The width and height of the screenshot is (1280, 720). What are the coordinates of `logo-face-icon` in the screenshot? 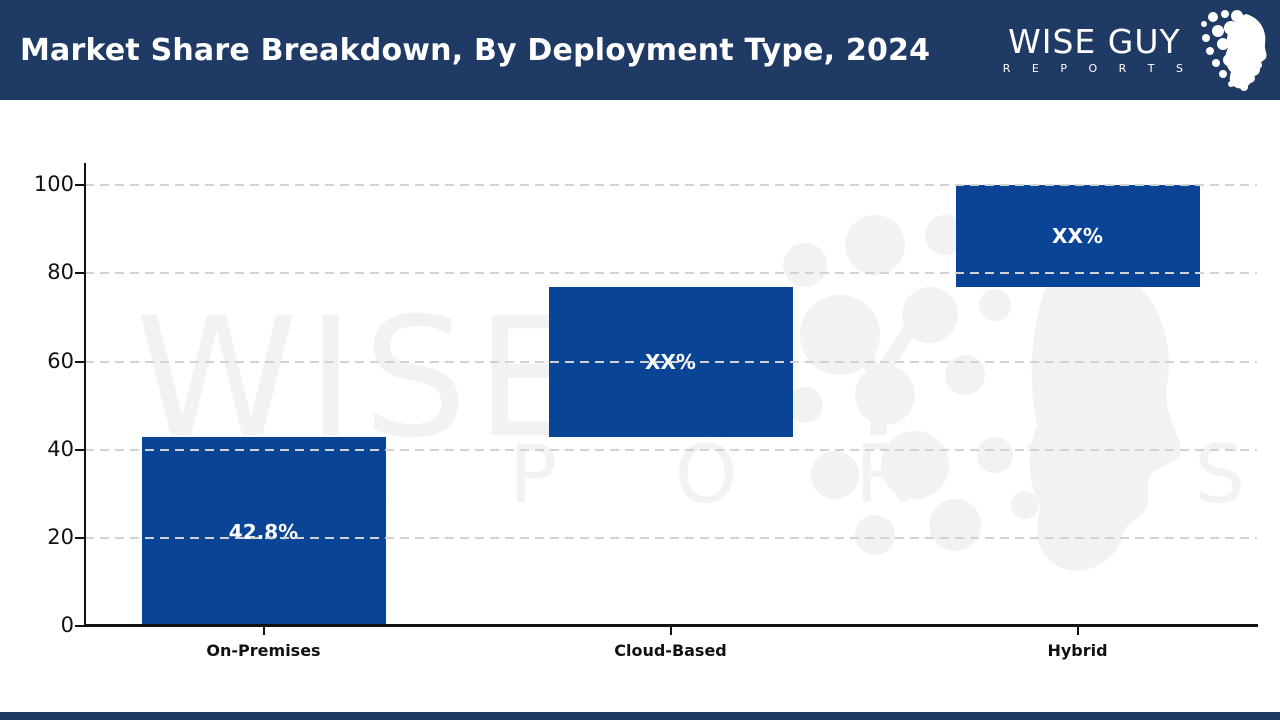 It's located at (1234, 50).